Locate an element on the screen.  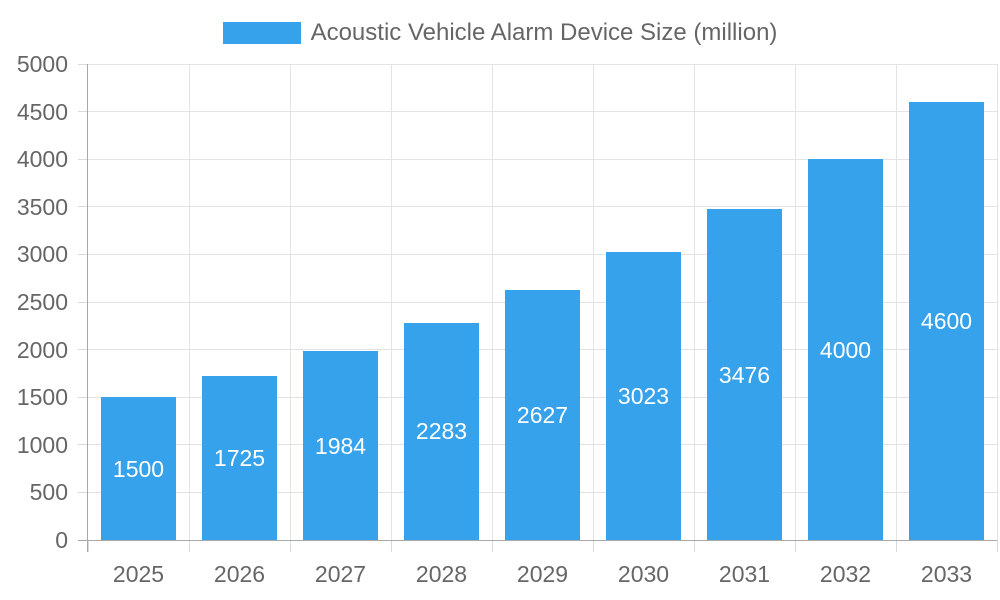
bar-value-label: 3476 is located at coordinates (744, 374).